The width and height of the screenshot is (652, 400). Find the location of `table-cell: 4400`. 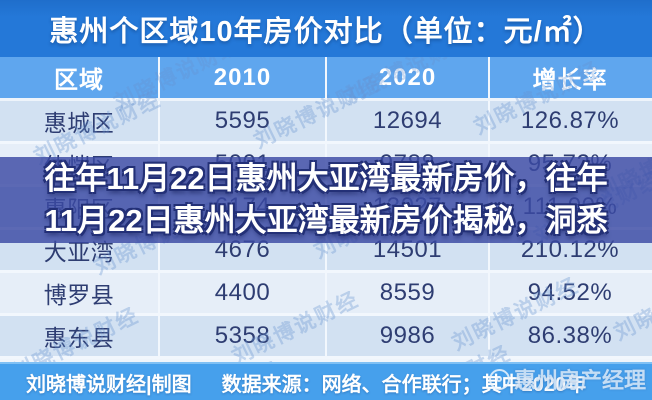

table-cell: 4400 is located at coordinates (243, 293).